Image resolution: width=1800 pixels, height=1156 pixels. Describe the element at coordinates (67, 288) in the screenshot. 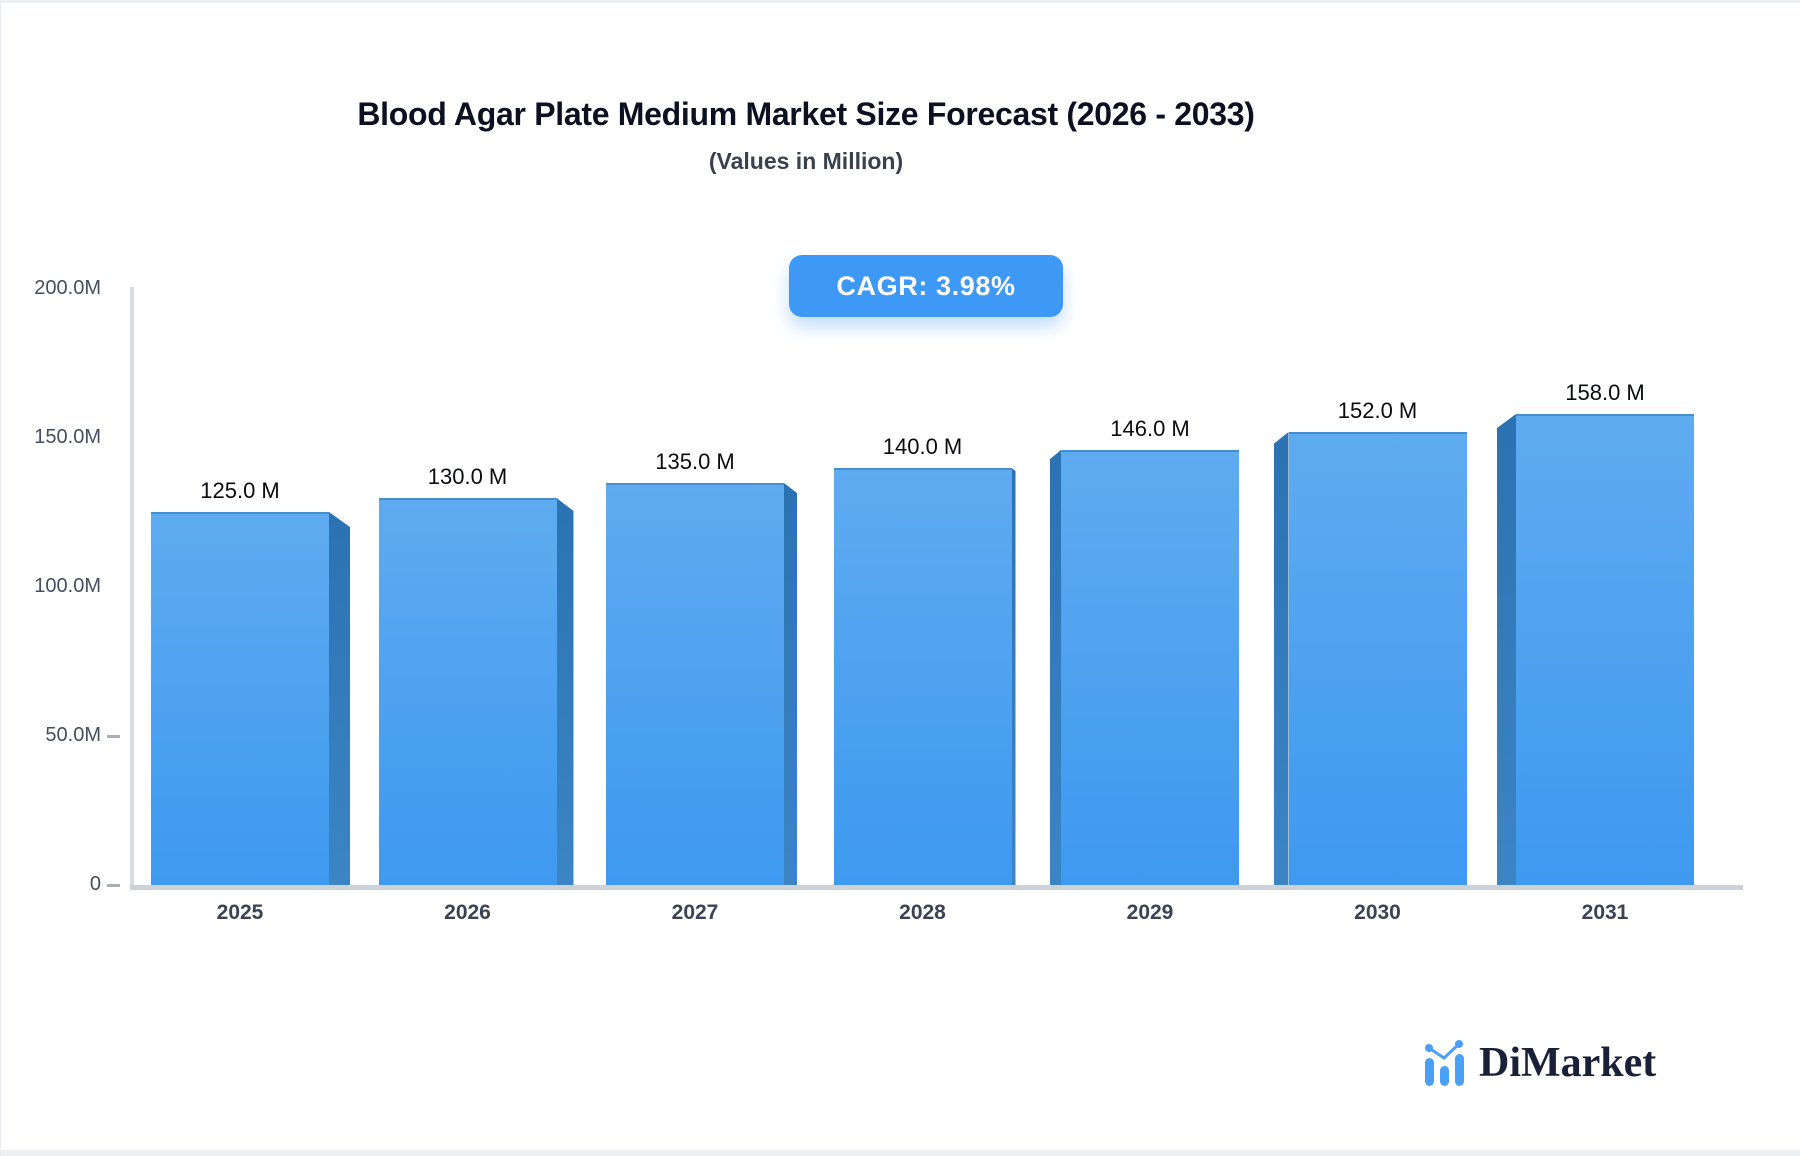

I see `y-axis-tick-label: 200.0M` at that location.